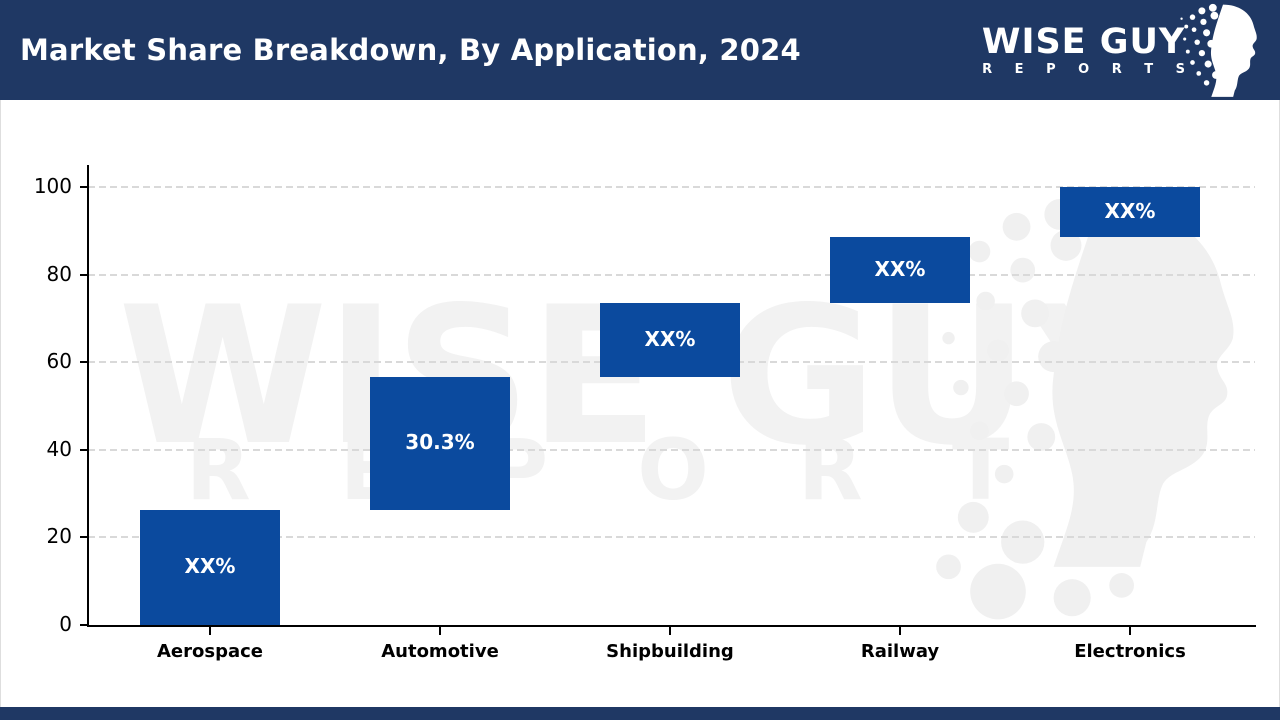  I want to click on bar-automotive, so click(440, 443).